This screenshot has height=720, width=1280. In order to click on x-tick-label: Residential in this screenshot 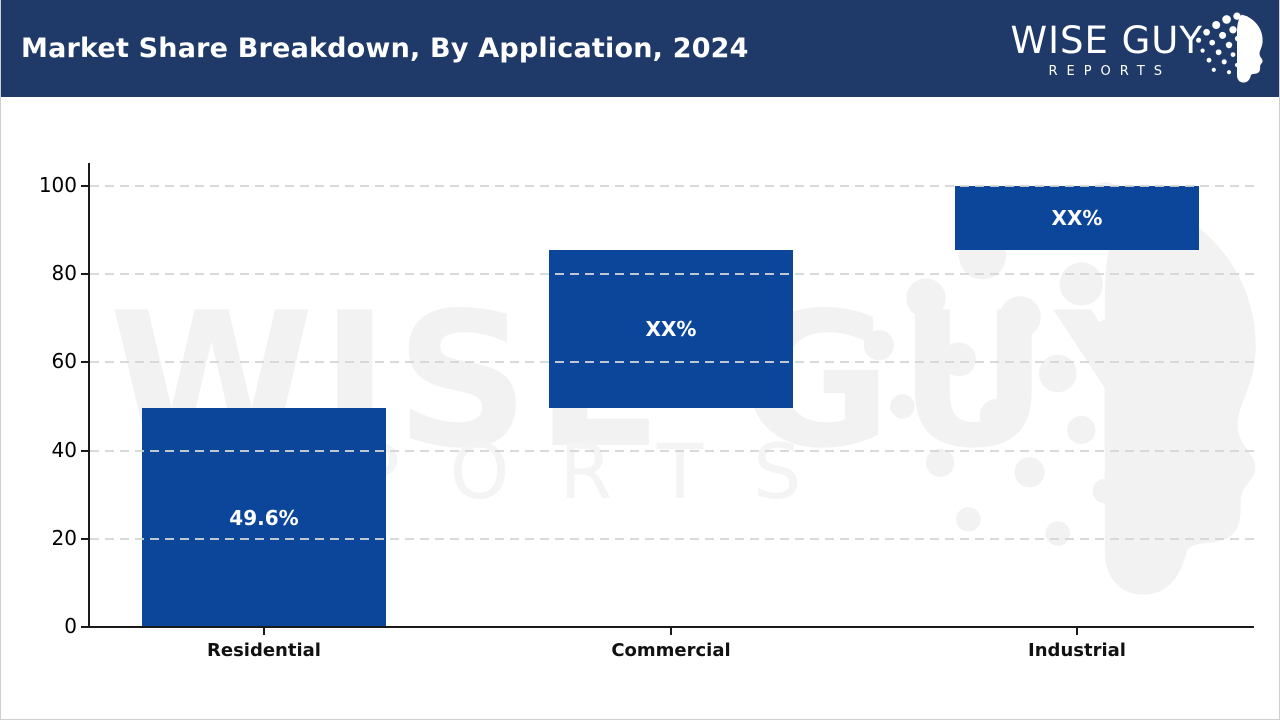, I will do `click(264, 650)`.